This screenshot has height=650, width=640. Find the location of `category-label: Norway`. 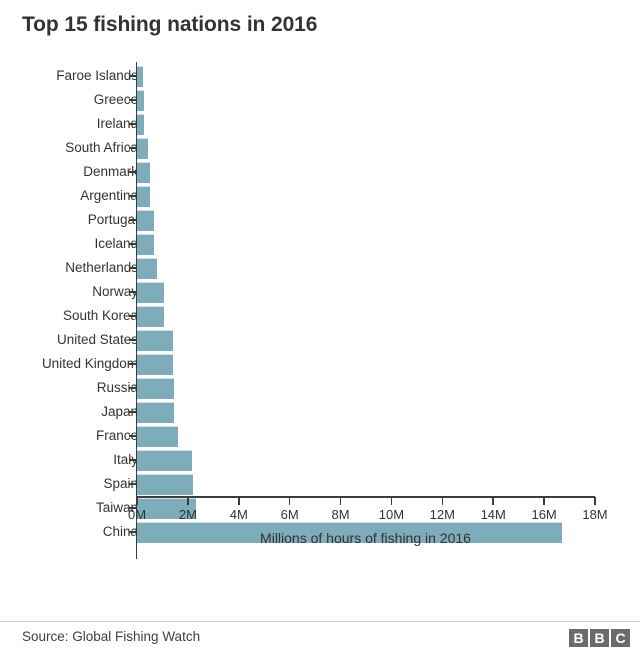

category-label: Norway is located at coordinates (115, 291).